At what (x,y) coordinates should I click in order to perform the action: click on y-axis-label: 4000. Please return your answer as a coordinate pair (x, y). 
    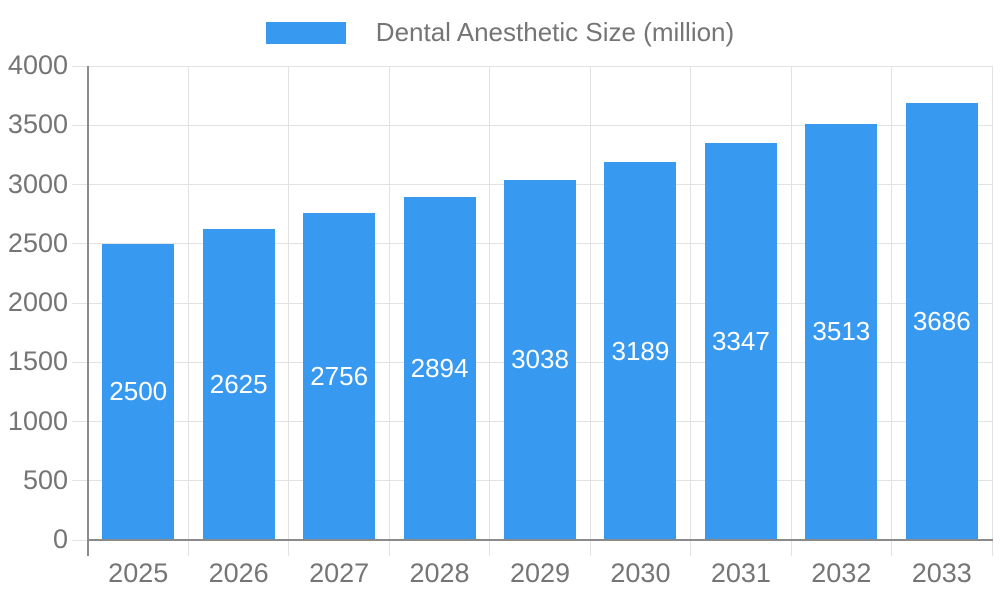
    Looking at the image, I should click on (37, 64).